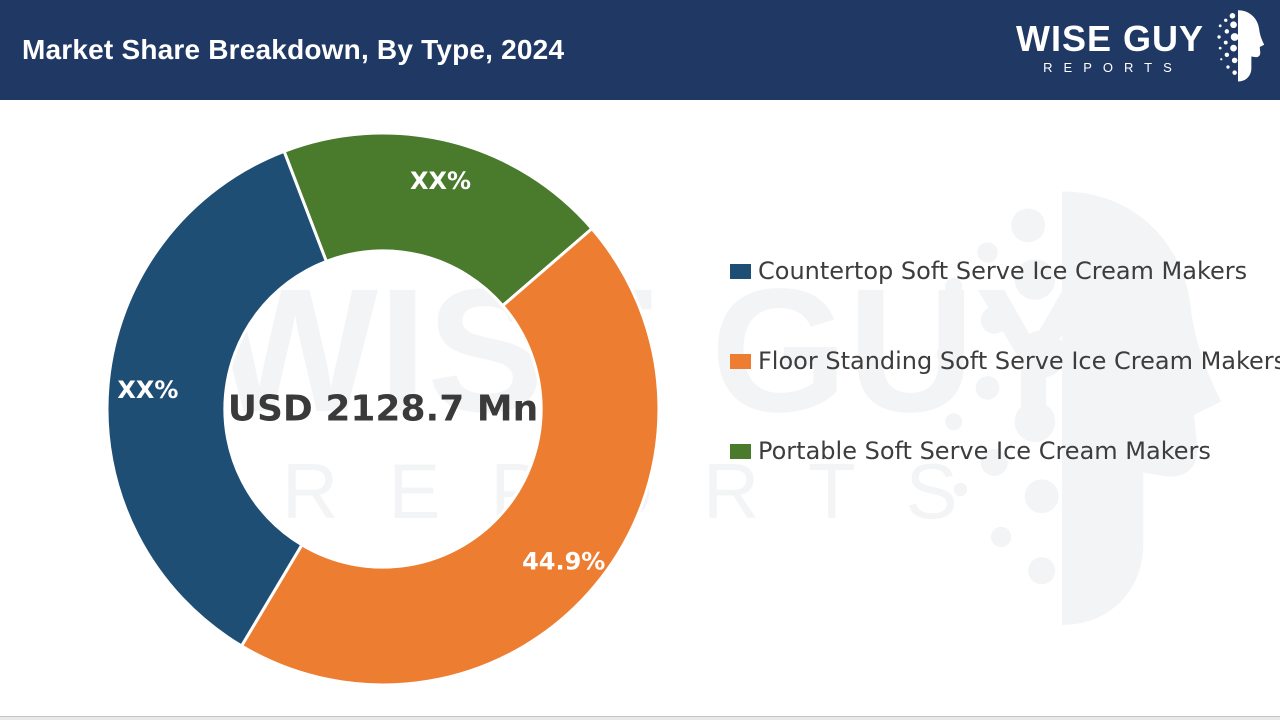 This screenshot has width=1280, height=720. What do you see at coordinates (1109, 38) in the screenshot?
I see `logo-wordmark: WISE GUY` at bounding box center [1109, 38].